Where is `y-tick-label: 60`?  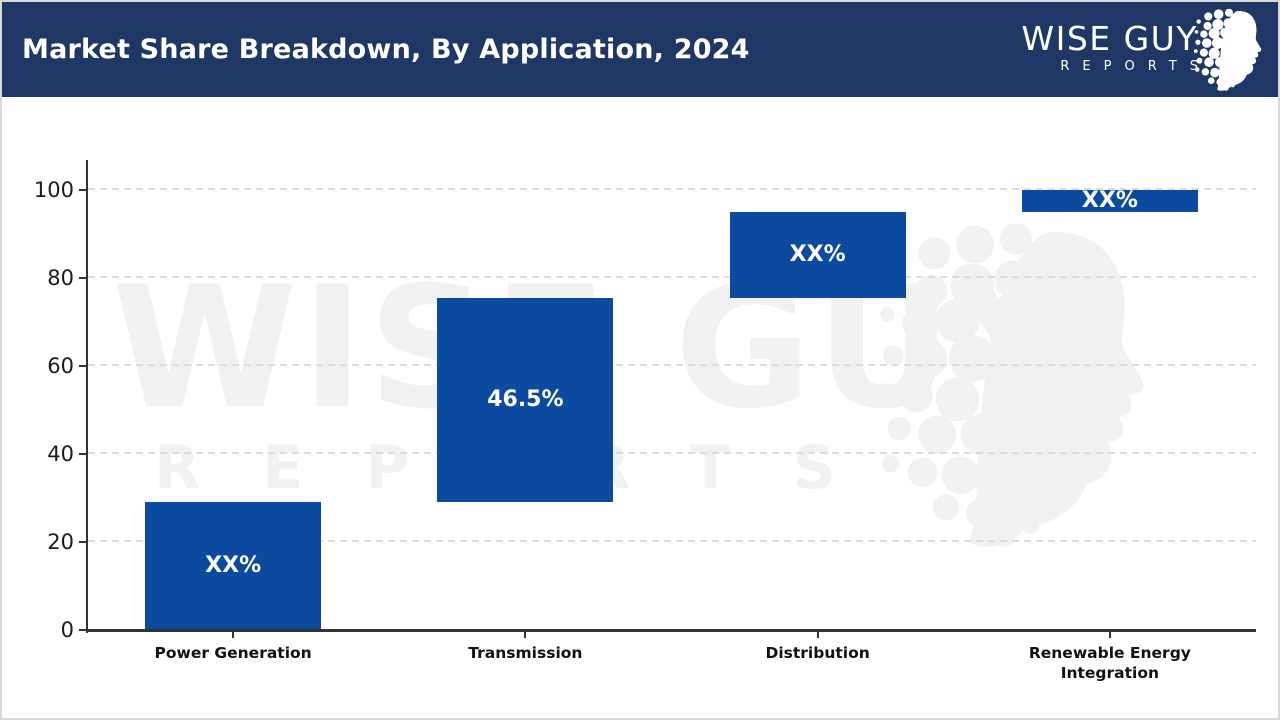
y-tick-label: 60 is located at coordinates (60, 366).